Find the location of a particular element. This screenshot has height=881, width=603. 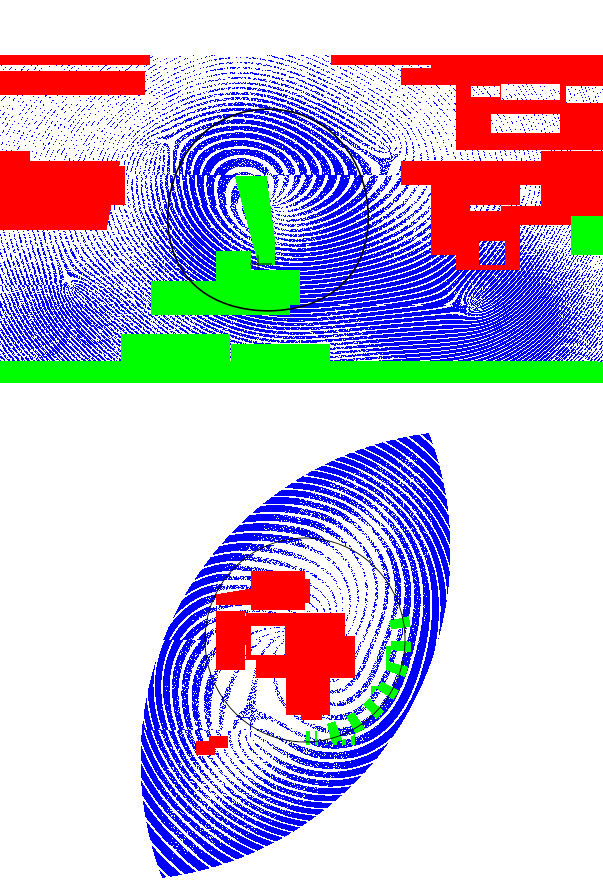

boundary-contour-circle is located at coordinates (305, 640).